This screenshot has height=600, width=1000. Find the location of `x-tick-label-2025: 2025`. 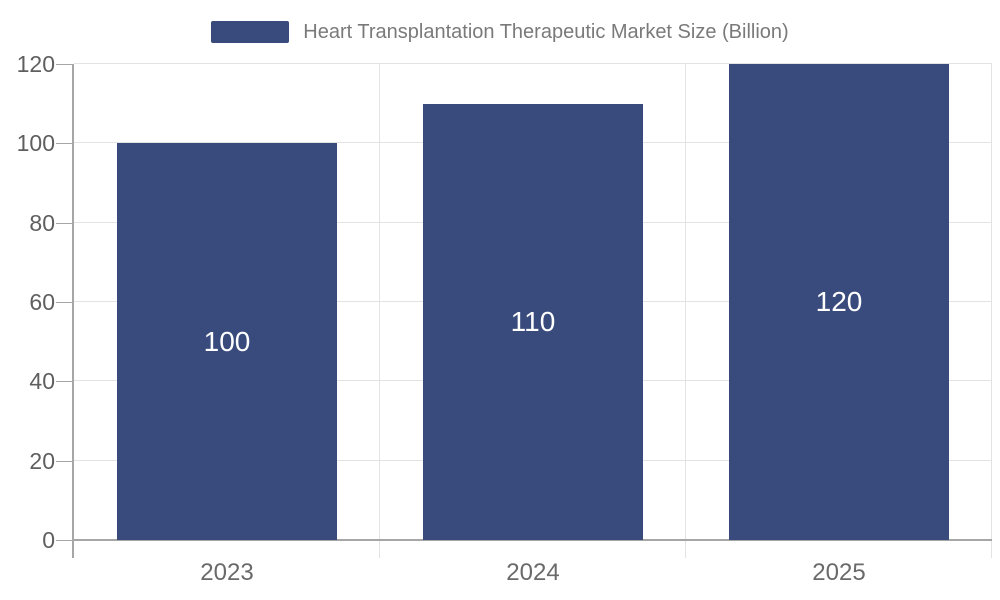

x-tick-label-2025: 2025 is located at coordinates (839, 572).